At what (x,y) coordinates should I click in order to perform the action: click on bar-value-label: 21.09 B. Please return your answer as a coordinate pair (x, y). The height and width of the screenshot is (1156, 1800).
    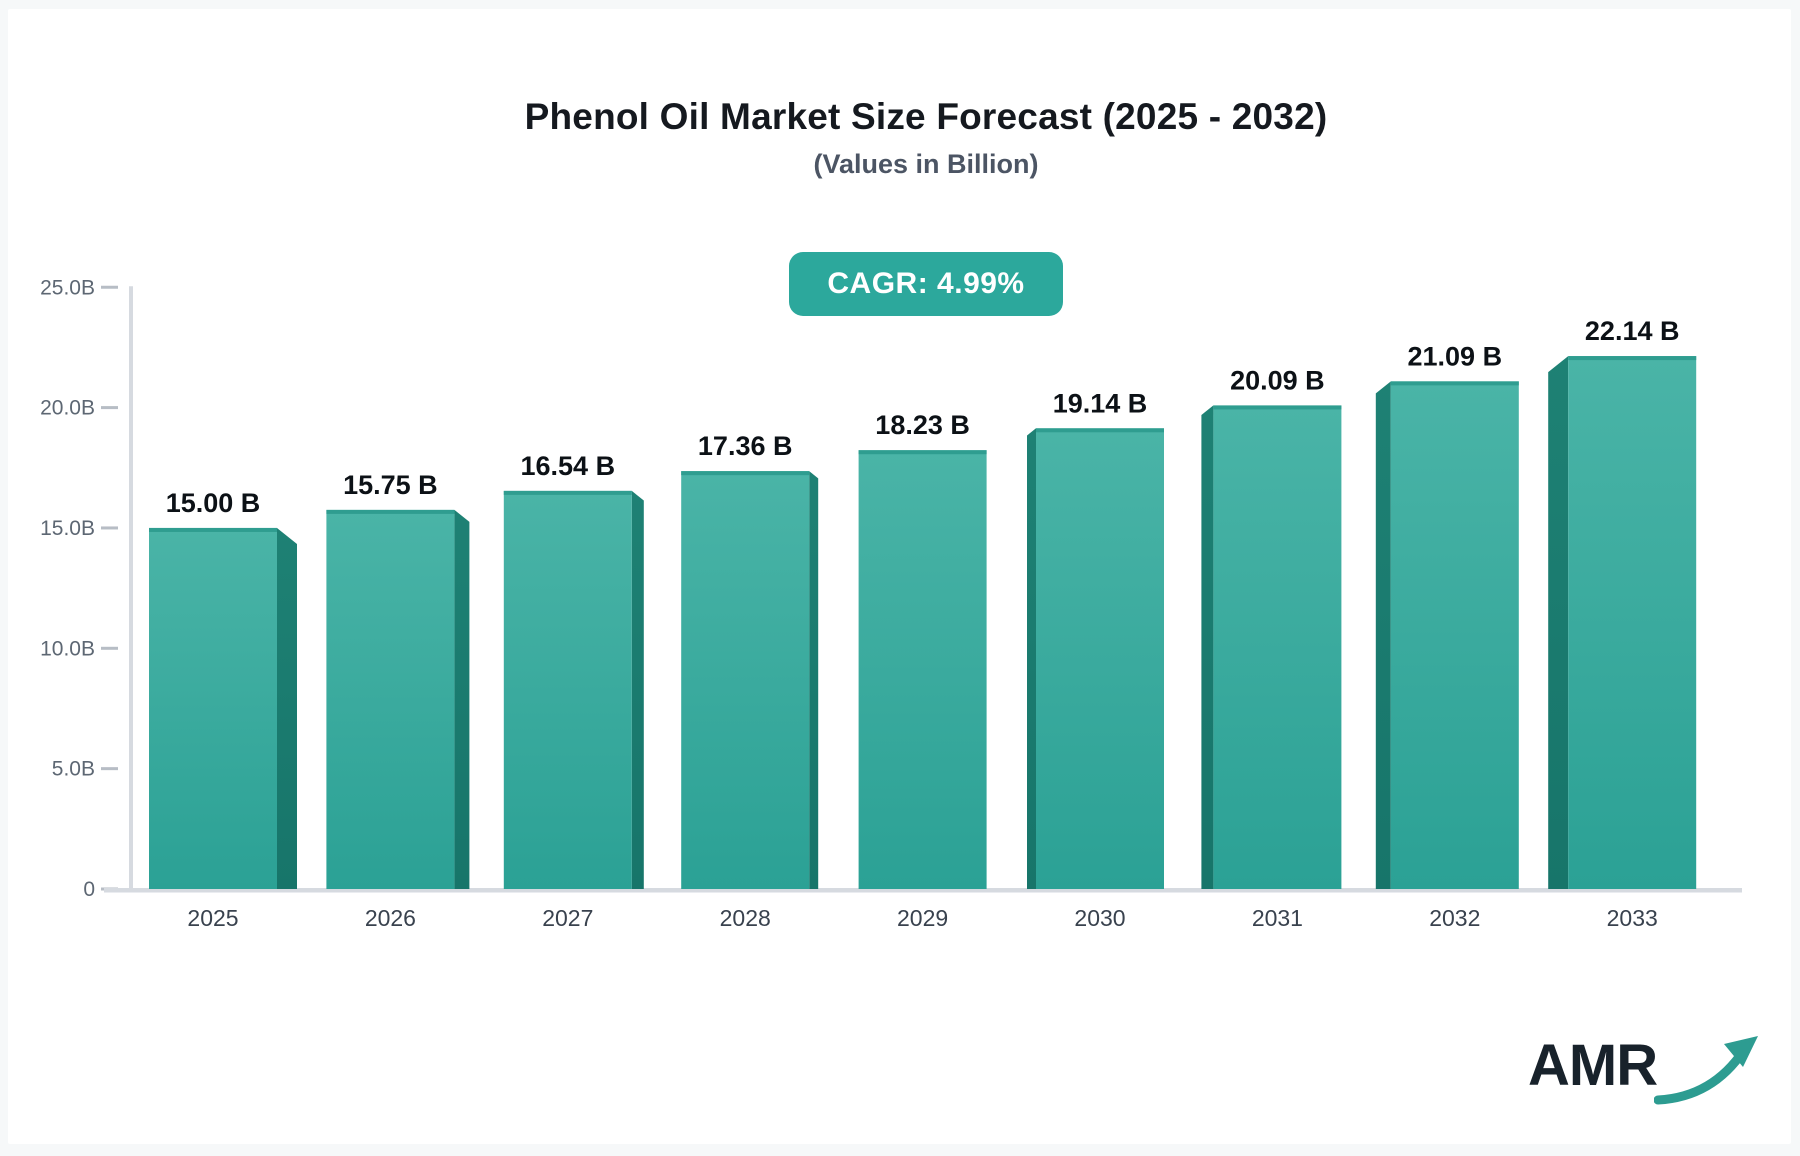
    Looking at the image, I should click on (1455, 356).